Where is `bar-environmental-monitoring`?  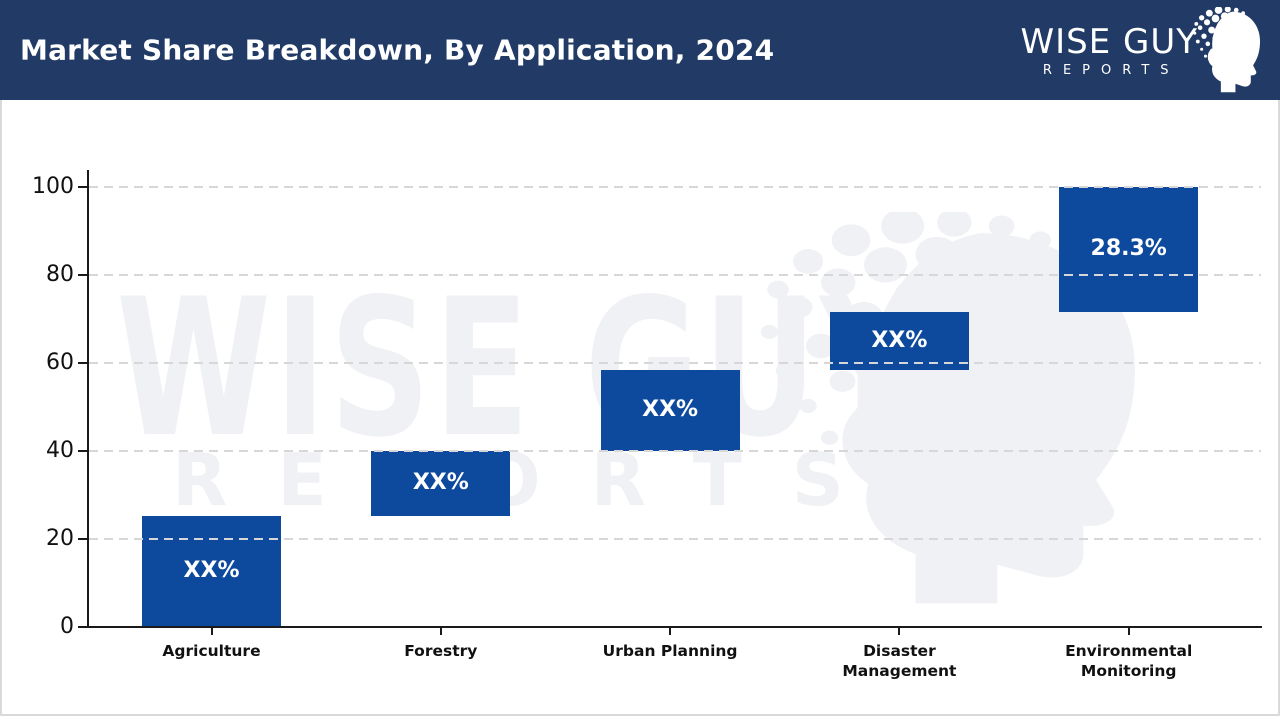
bar-environmental-monitoring is located at coordinates (1129, 249).